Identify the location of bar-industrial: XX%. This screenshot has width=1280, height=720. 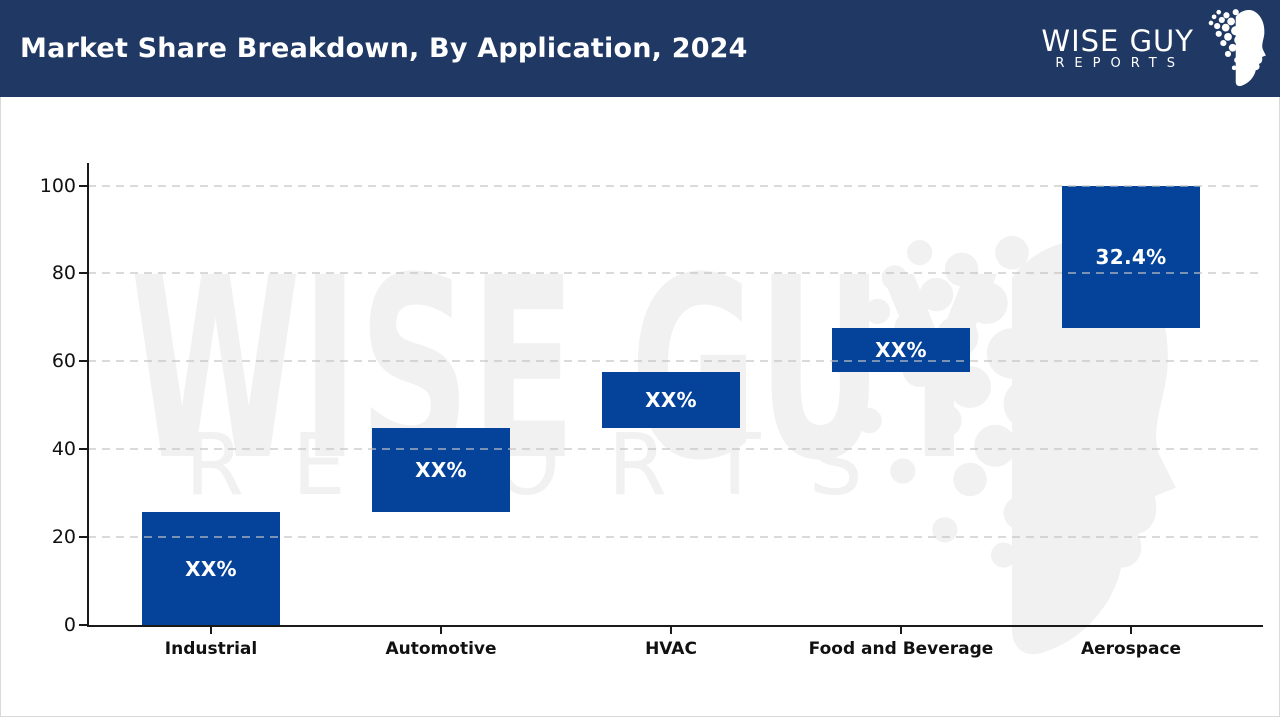
(211, 568).